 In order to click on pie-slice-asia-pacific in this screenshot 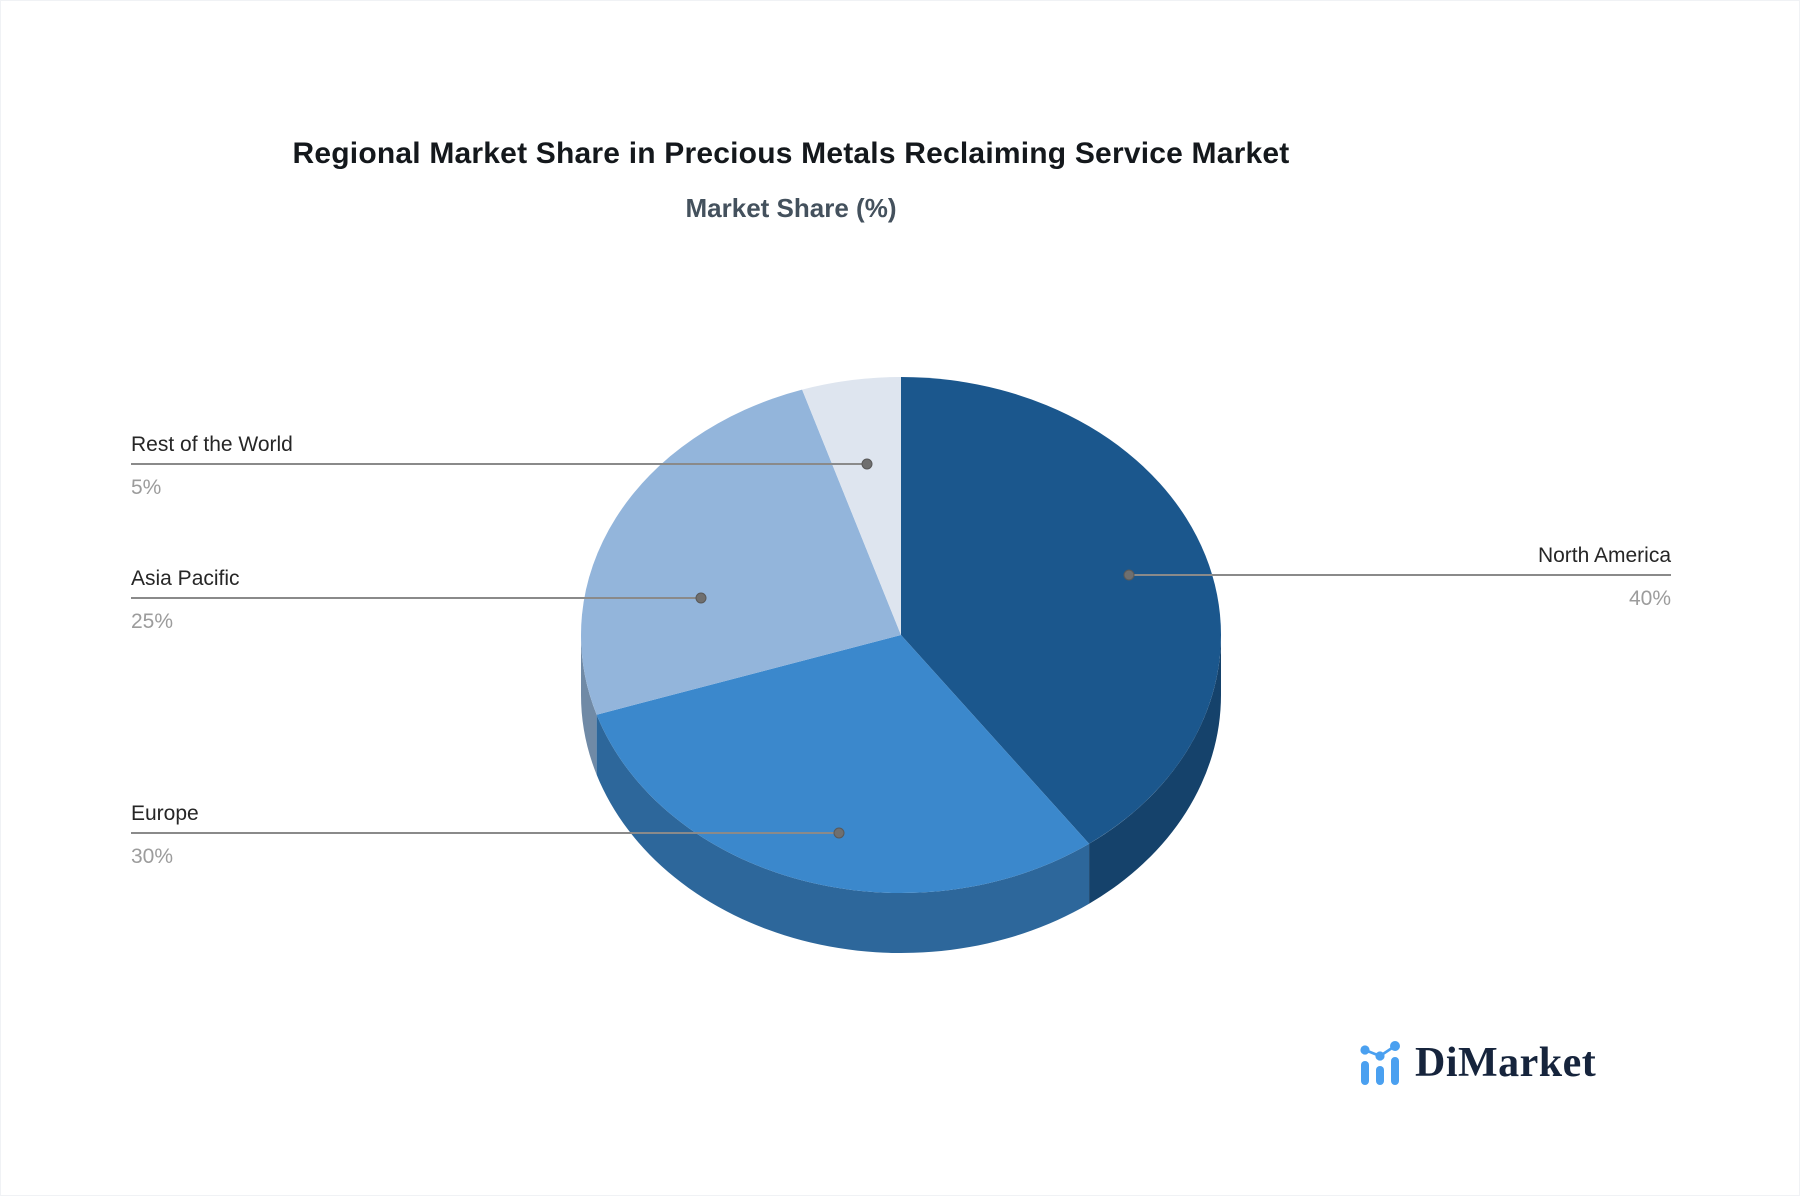, I will do `click(741, 552)`.